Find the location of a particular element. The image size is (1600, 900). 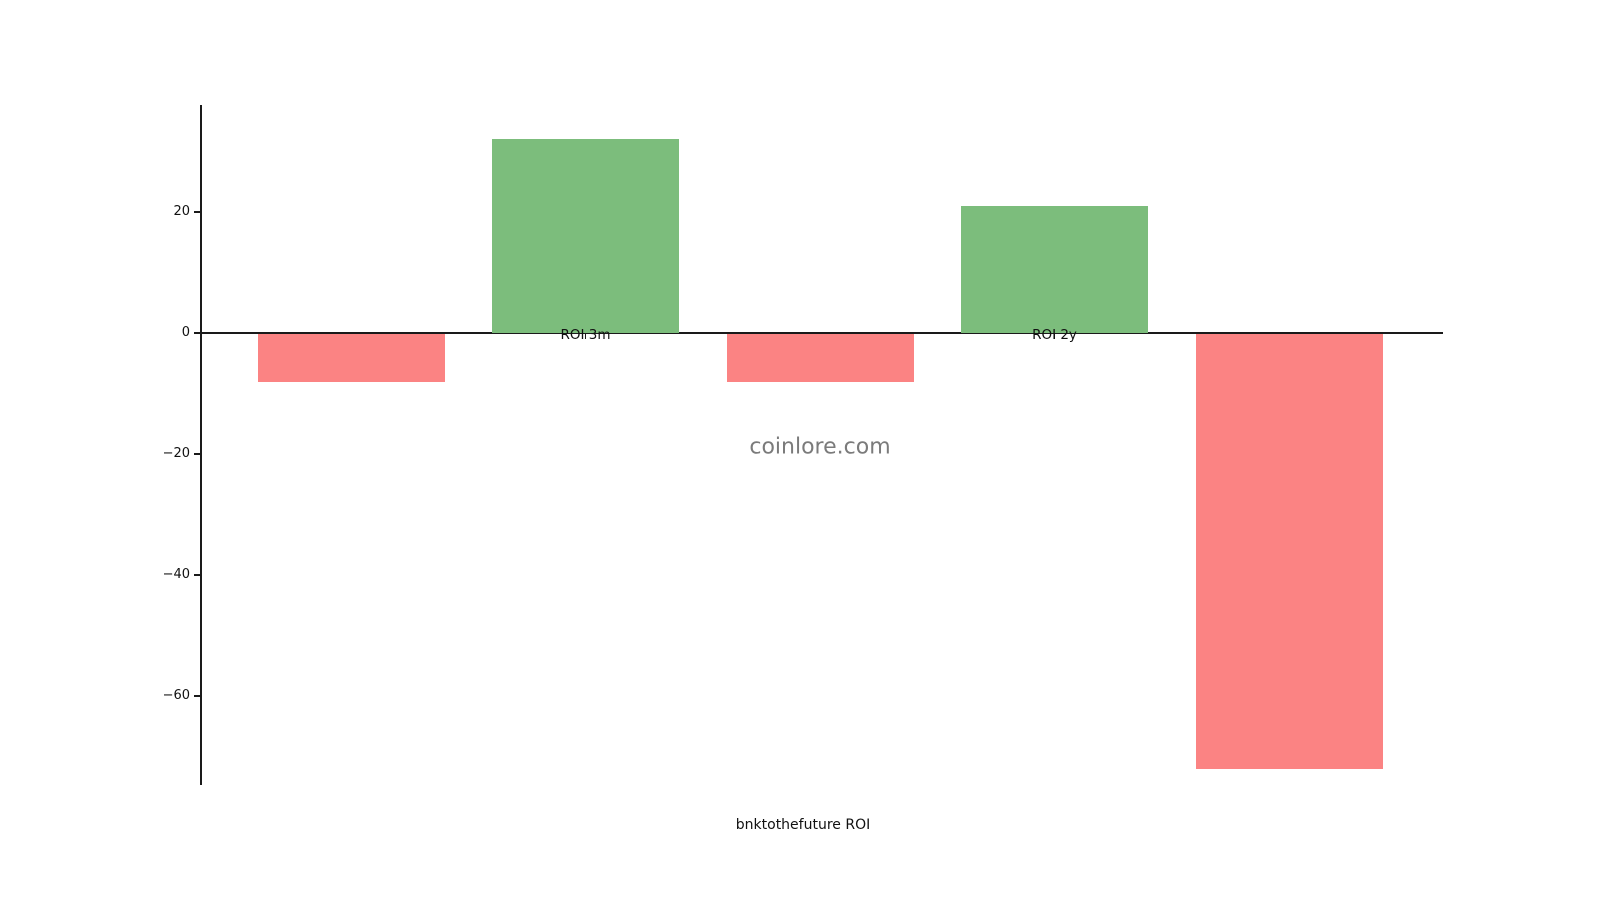

y-axis-spine is located at coordinates (201, 445).